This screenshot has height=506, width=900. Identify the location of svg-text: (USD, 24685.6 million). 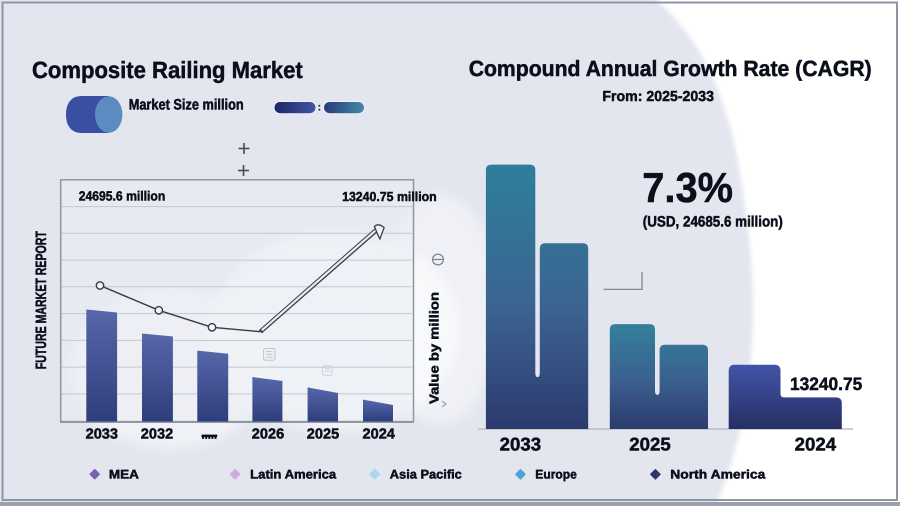
(713, 221).